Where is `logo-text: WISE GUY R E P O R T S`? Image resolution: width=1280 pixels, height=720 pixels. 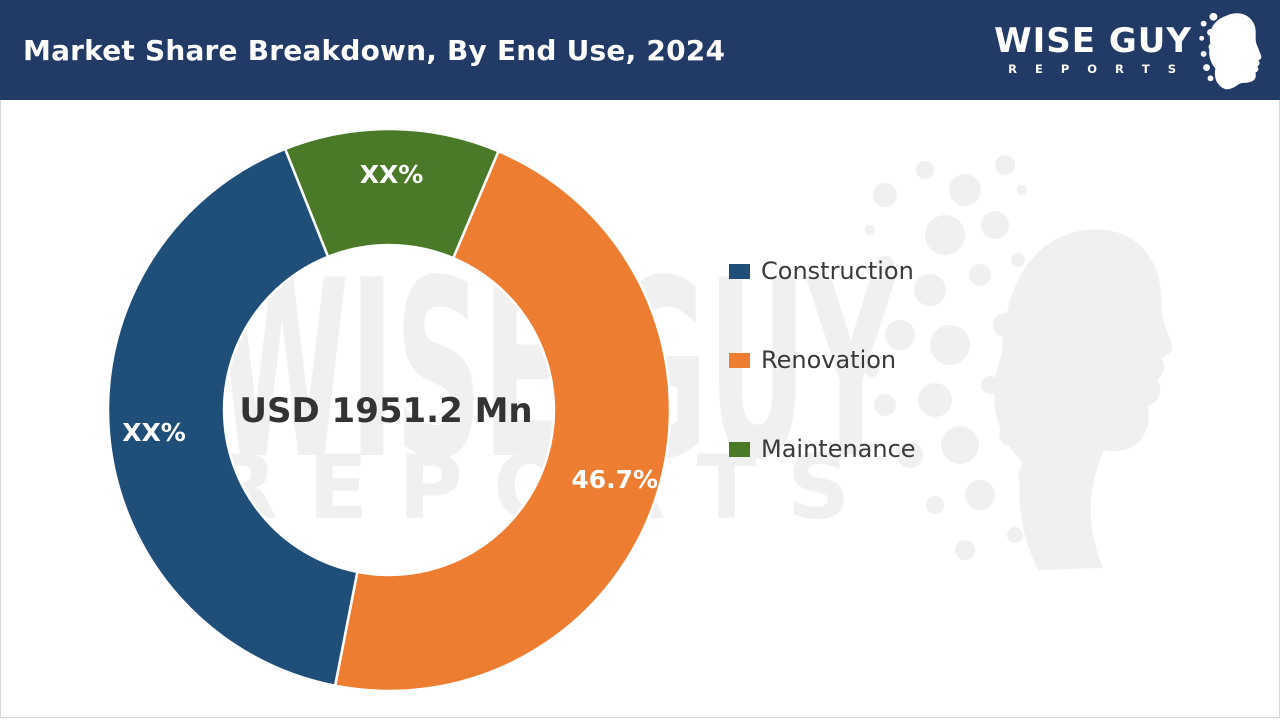
logo-text: WISE GUY R E P O R T S is located at coordinates (1093, 48).